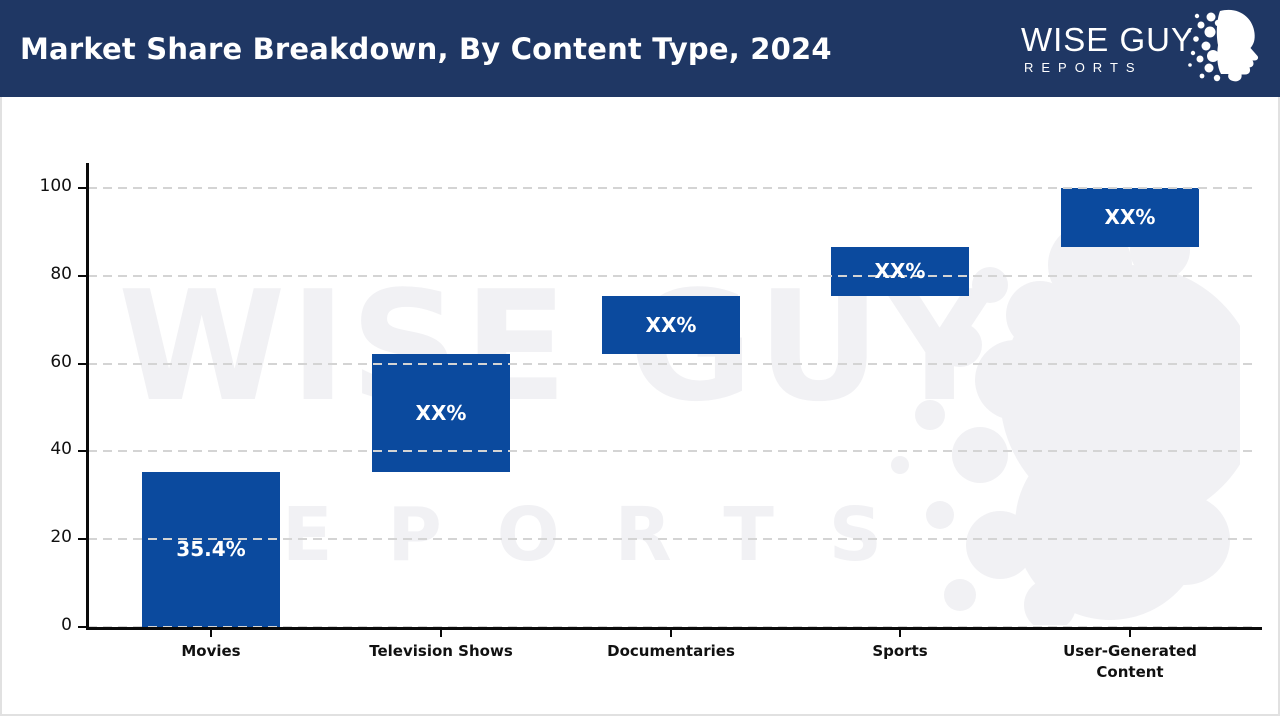  I want to click on y-tick-label: 80, so click(61, 273).